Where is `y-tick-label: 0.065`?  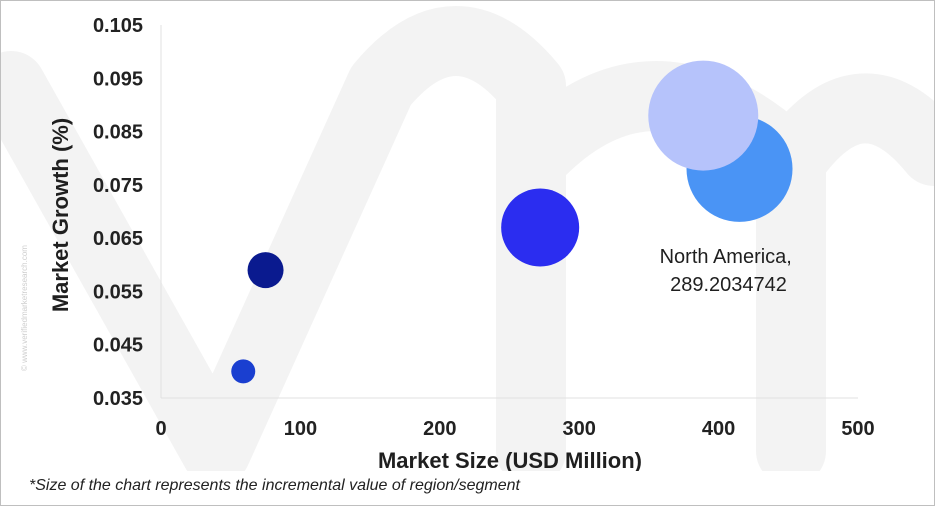 y-tick-label: 0.065 is located at coordinates (118, 239).